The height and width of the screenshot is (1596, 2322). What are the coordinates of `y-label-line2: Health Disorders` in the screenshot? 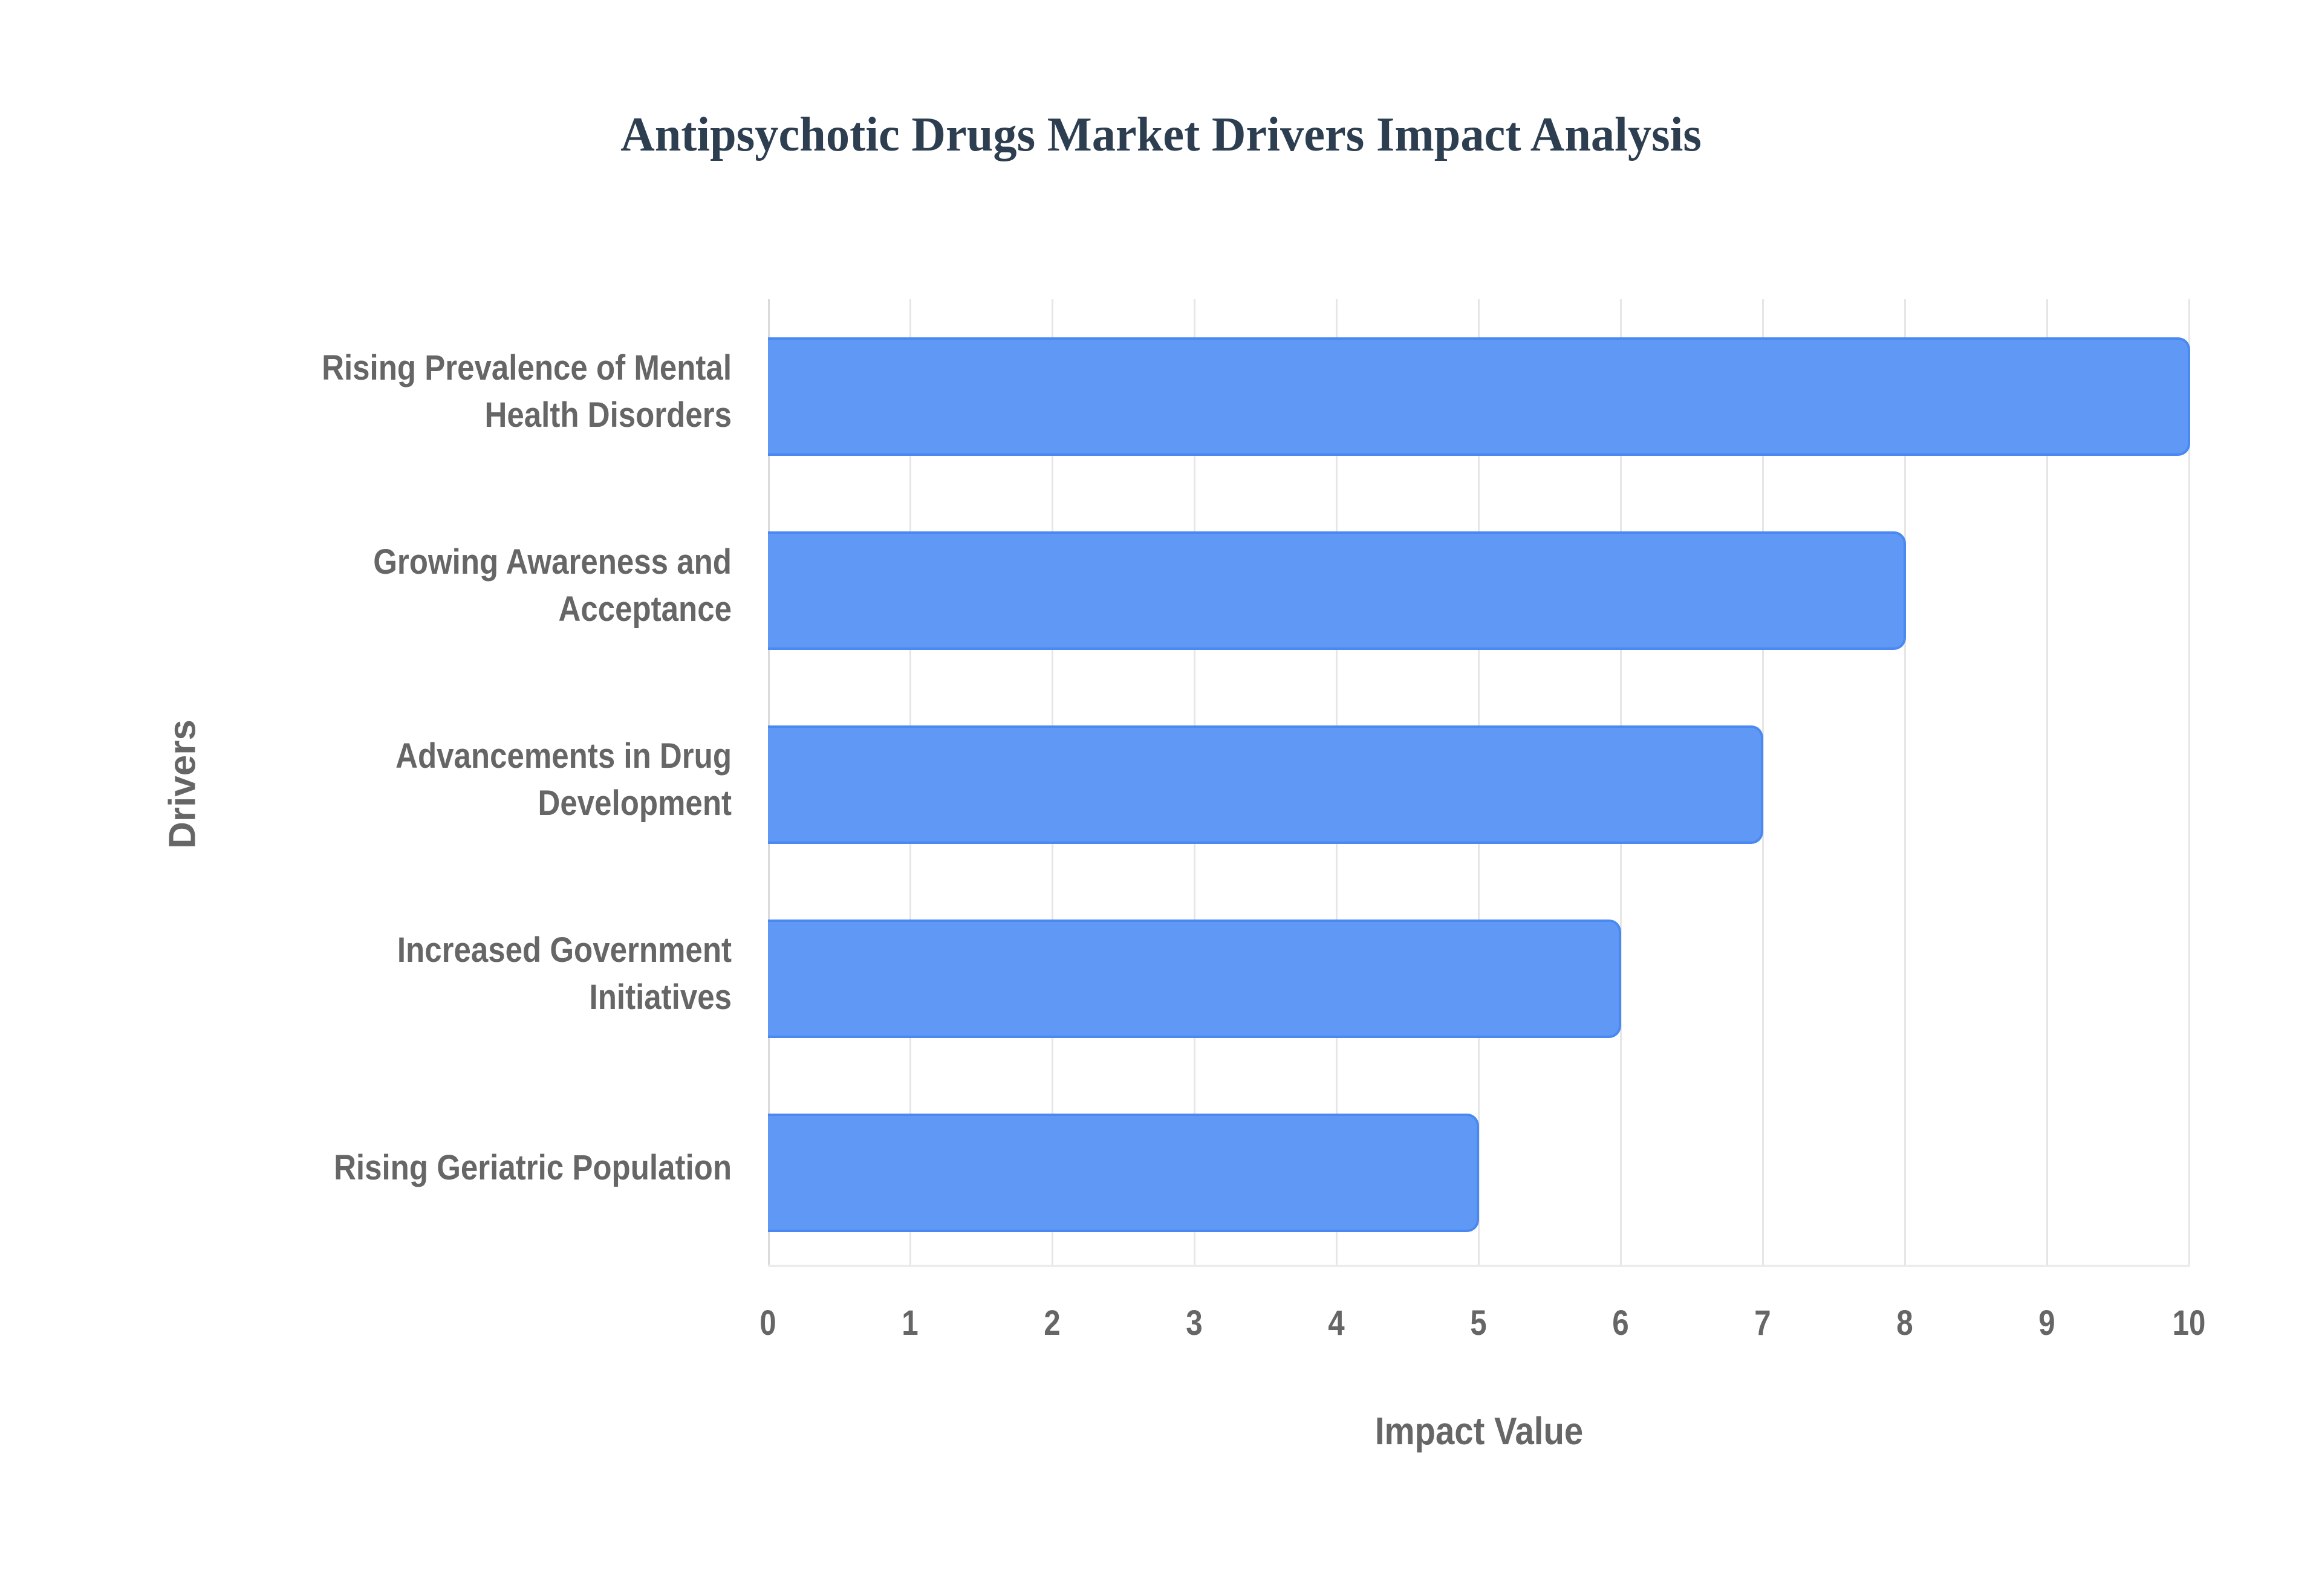 It's located at (608, 415).